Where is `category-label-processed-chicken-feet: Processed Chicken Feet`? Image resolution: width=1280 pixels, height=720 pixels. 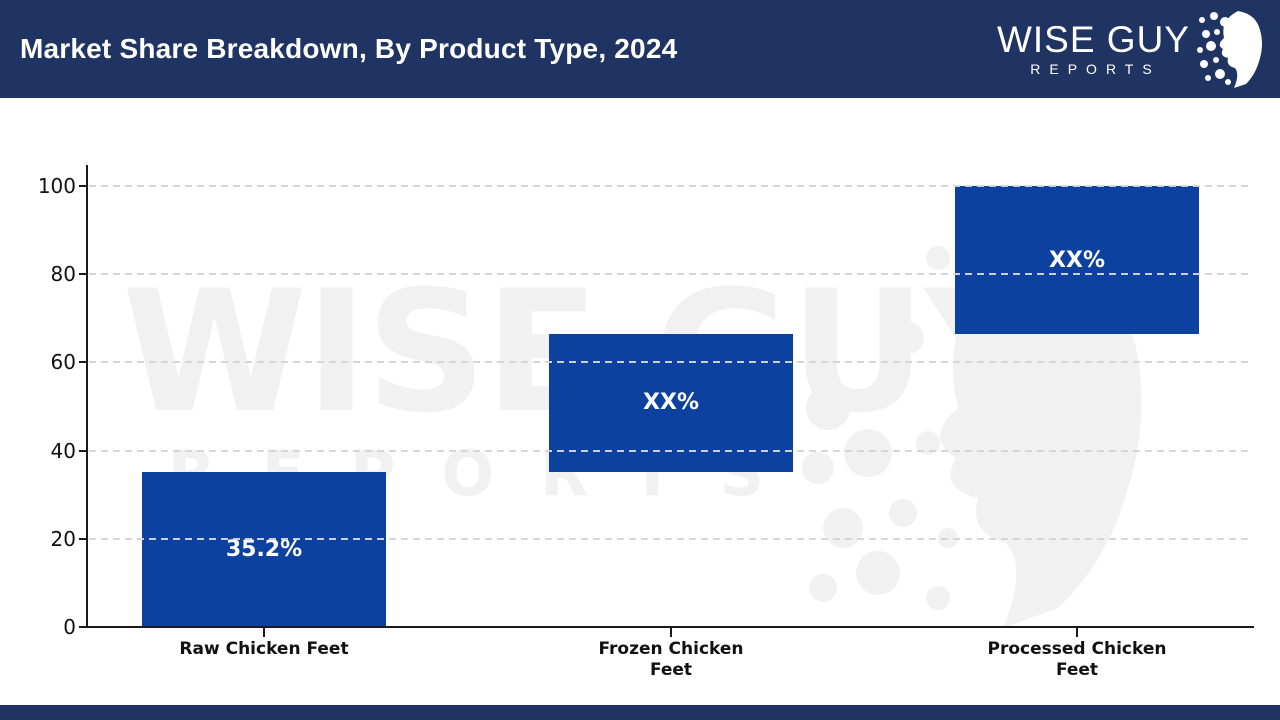 category-label-processed-chicken-feet: Processed Chicken Feet is located at coordinates (1077, 659).